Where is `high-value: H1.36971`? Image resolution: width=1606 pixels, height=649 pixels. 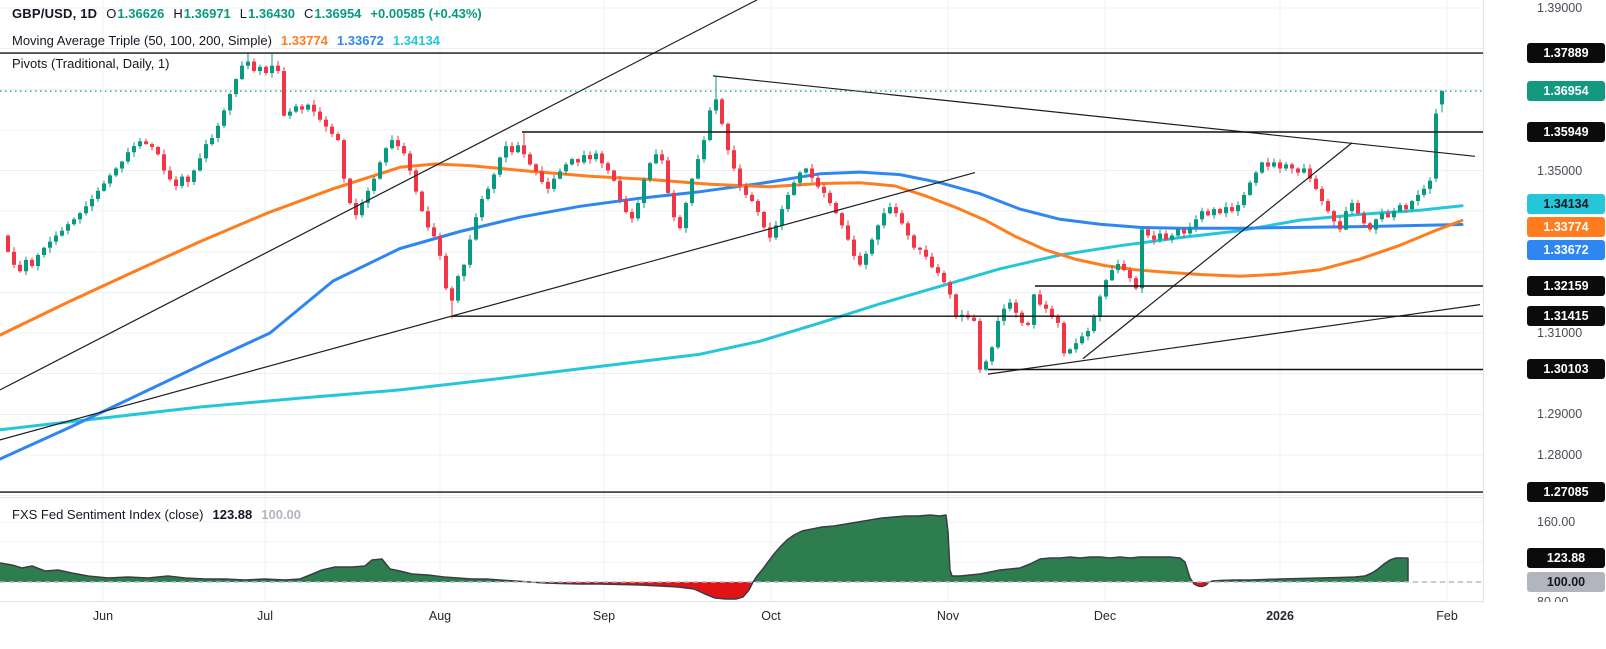 high-value: H1.36971 is located at coordinates (202, 13).